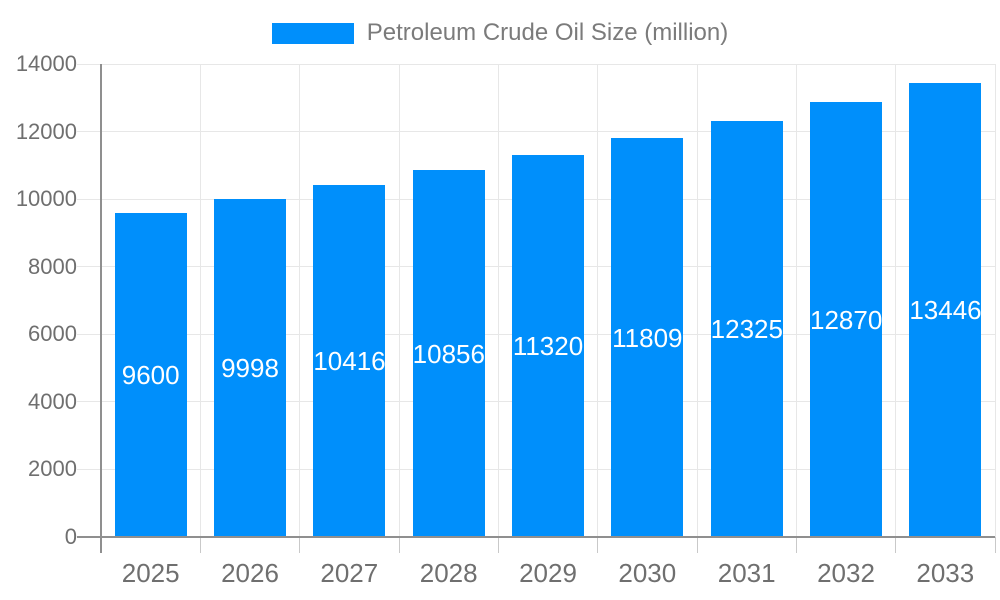  I want to click on bar-value-label: 13446, so click(945, 309).